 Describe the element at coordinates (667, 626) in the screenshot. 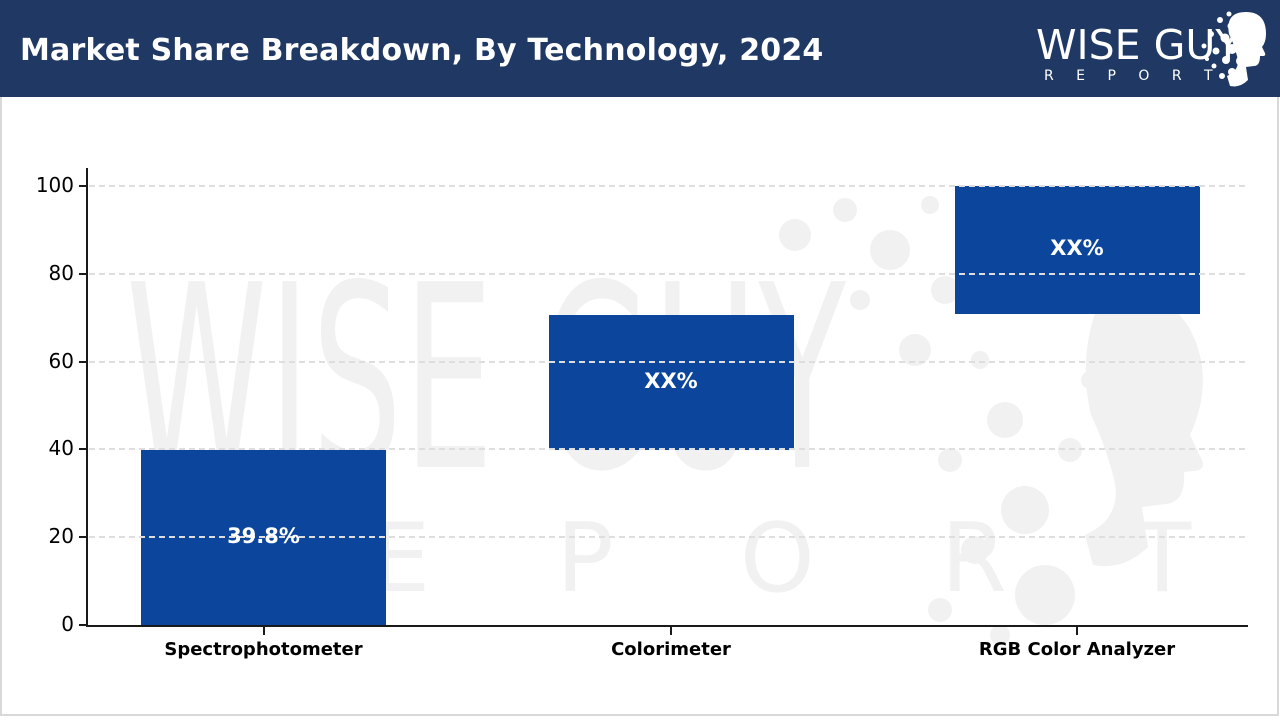

I see `x-axis-line` at that location.